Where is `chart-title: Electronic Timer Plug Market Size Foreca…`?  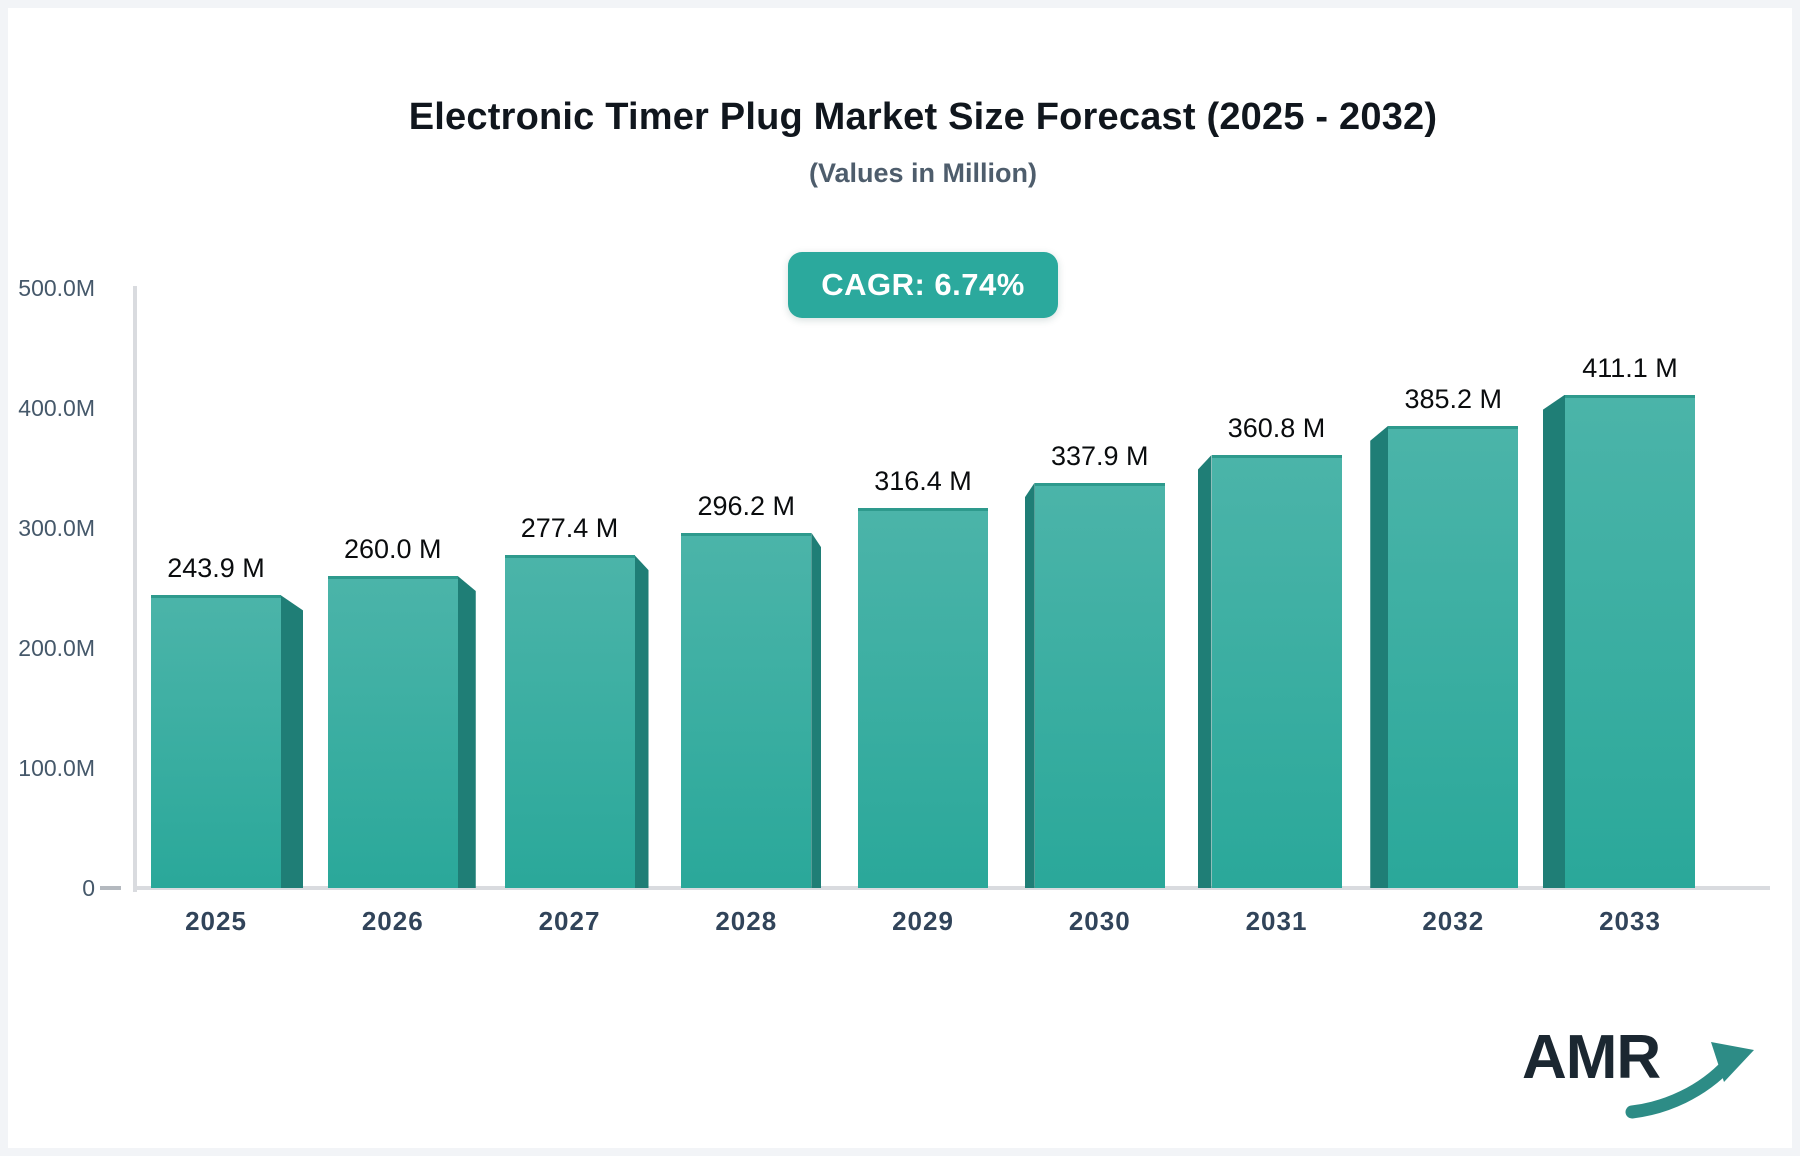
chart-title: Electronic Timer Plug Market Size Foreca… is located at coordinates (923, 117).